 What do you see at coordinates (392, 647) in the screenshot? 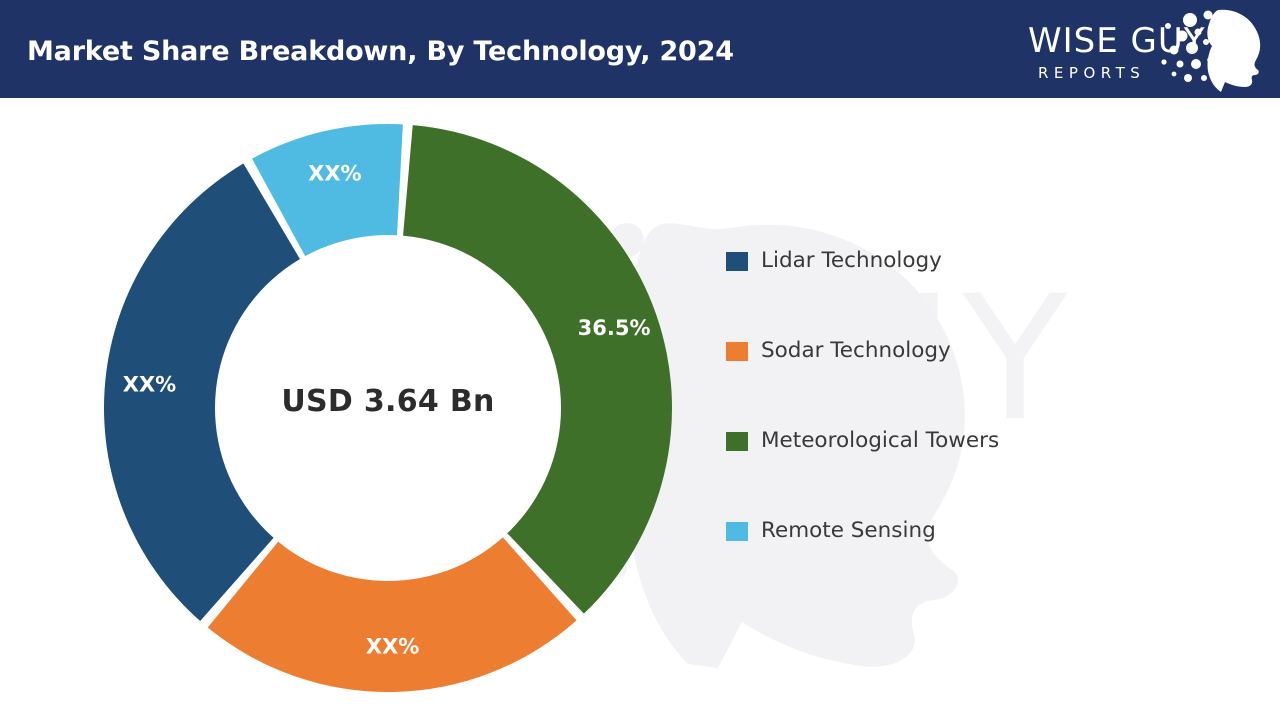
I see `slice-label-sodar-technology: XX%` at bounding box center [392, 647].